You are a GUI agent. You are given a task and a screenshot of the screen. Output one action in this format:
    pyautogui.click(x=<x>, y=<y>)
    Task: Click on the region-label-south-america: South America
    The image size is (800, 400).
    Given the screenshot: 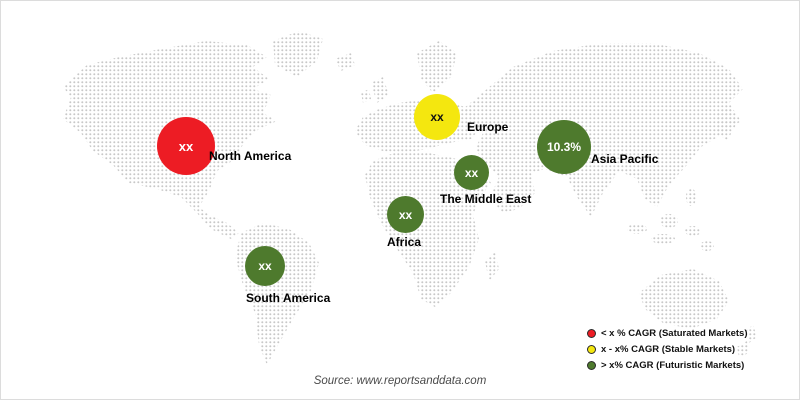 What is the action you would take?
    pyautogui.click(x=288, y=298)
    